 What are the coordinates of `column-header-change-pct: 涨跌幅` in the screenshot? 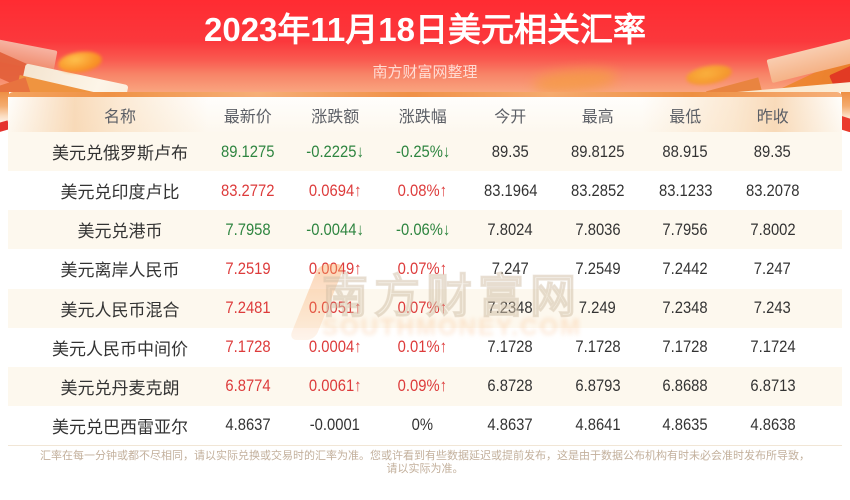 It's located at (422, 117).